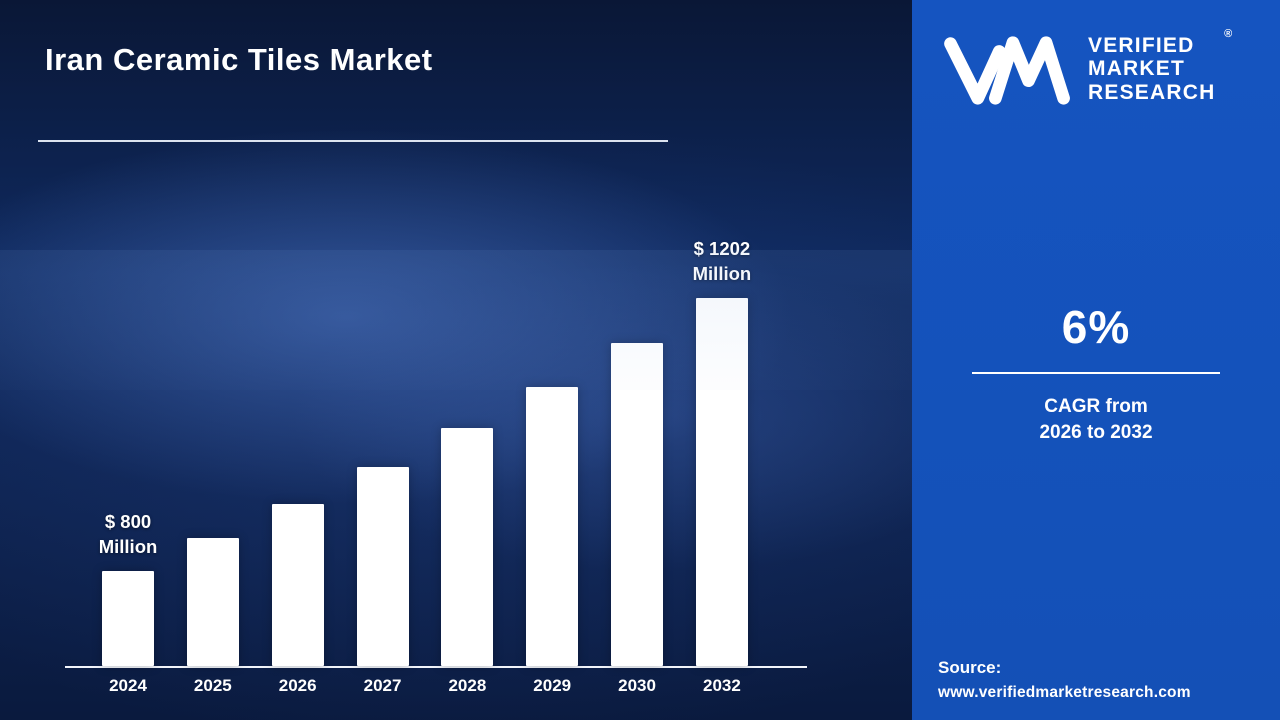 The height and width of the screenshot is (720, 1280). Describe the element at coordinates (239, 59) in the screenshot. I see `page-title: Iran Ceramic Tiles Market` at that location.